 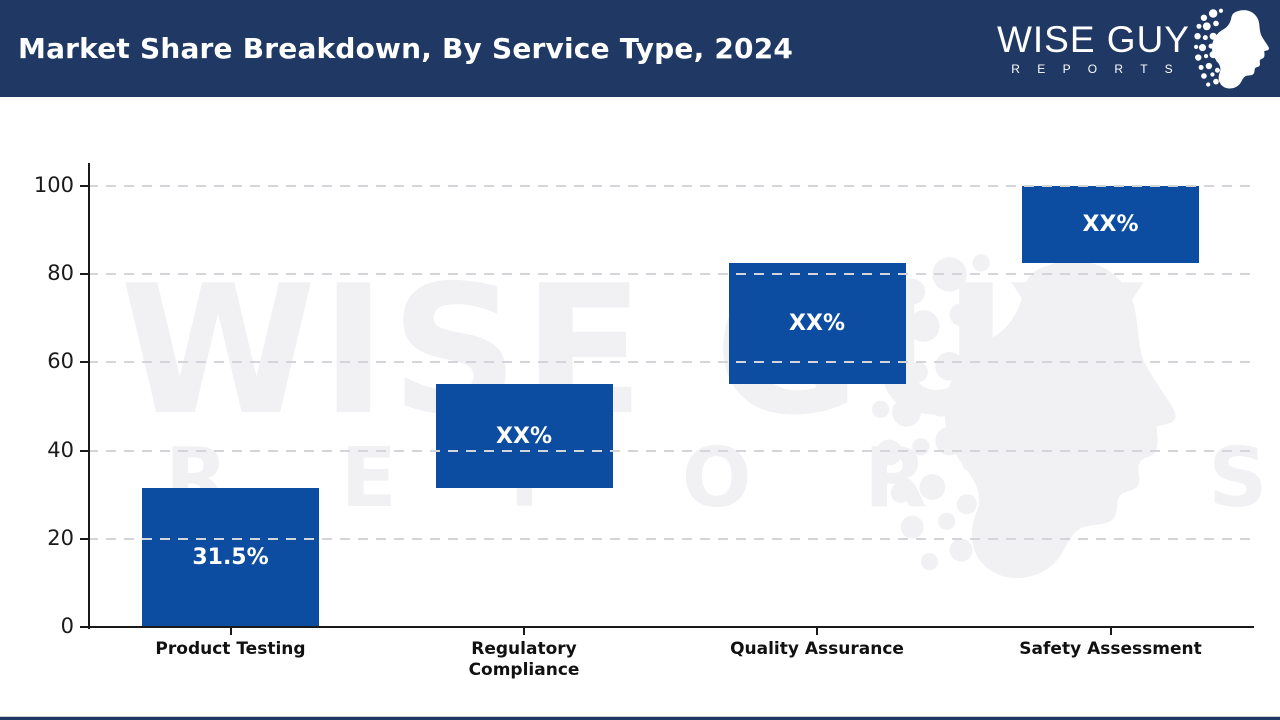 I want to click on footer-divider, so click(x=640, y=716).